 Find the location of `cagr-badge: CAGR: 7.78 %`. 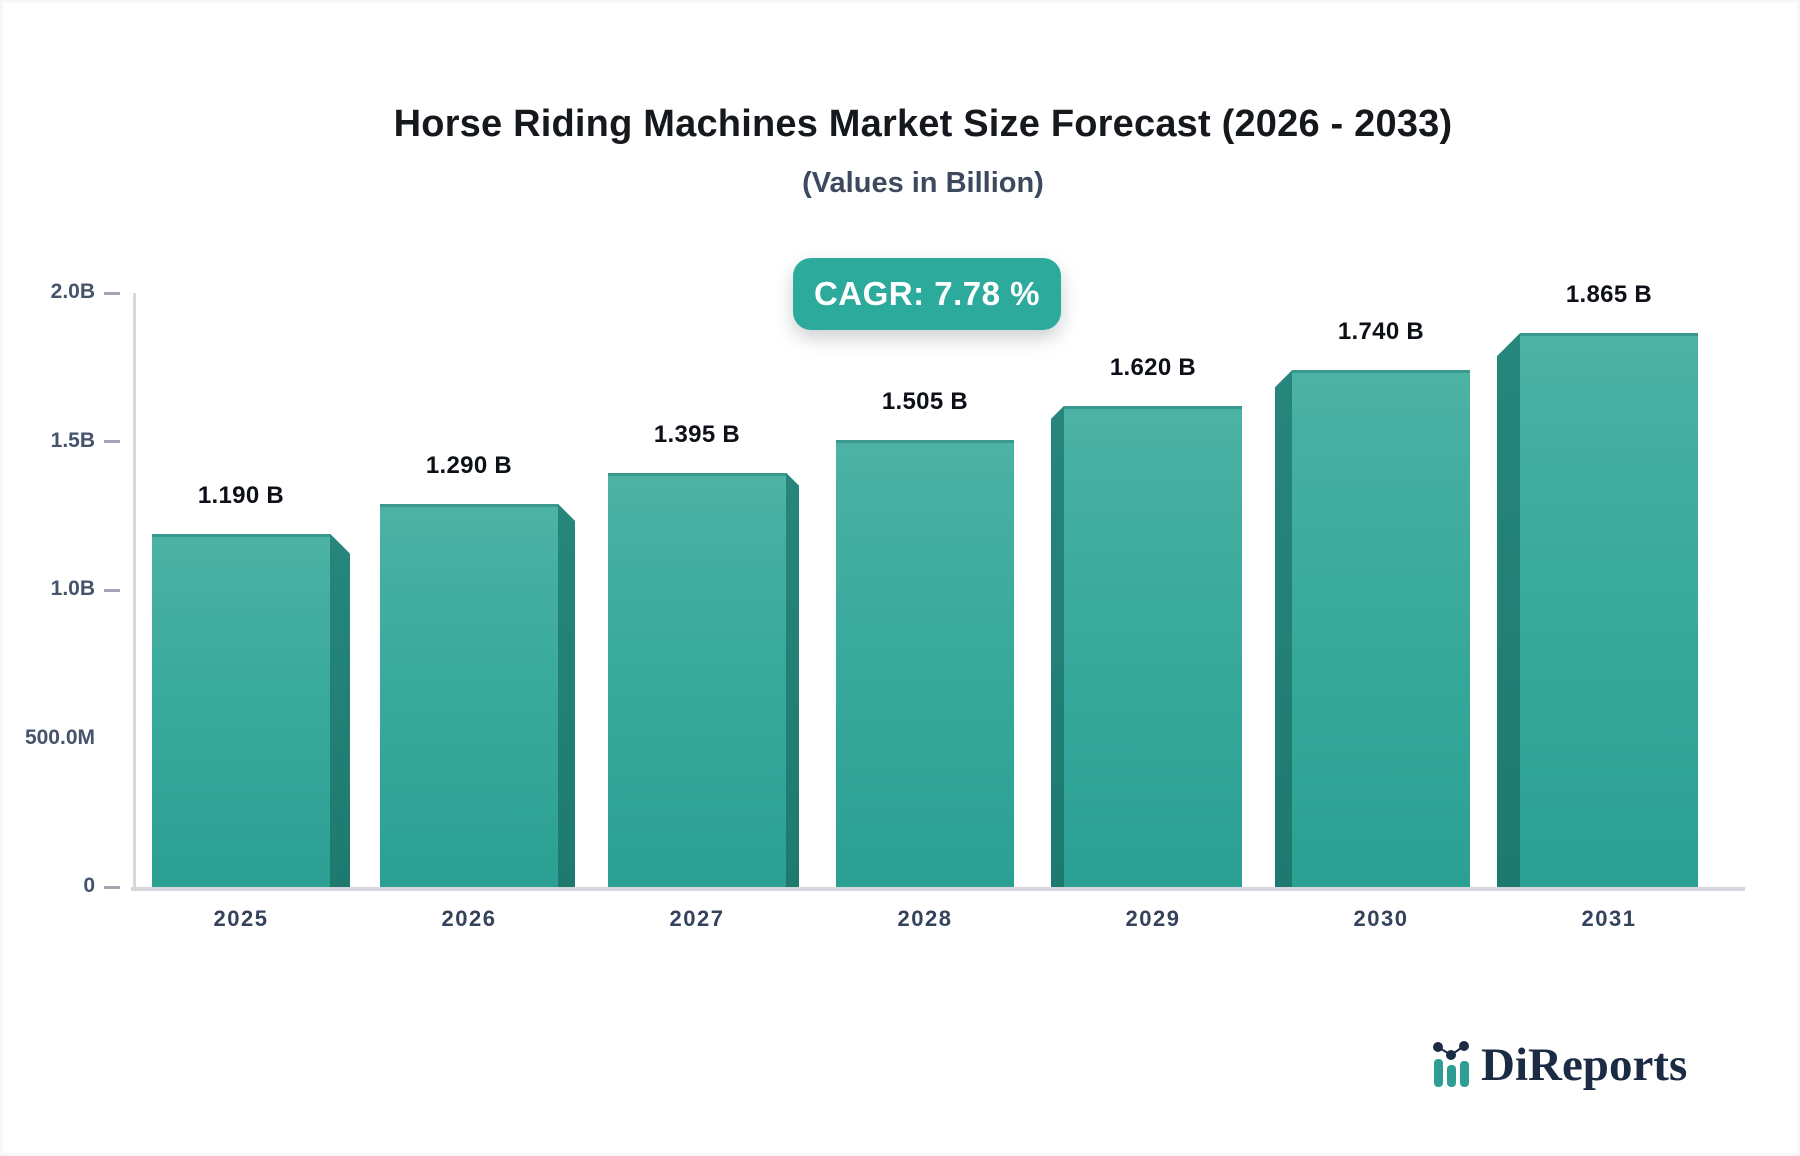

cagr-badge: CAGR: 7.78 % is located at coordinates (927, 294).